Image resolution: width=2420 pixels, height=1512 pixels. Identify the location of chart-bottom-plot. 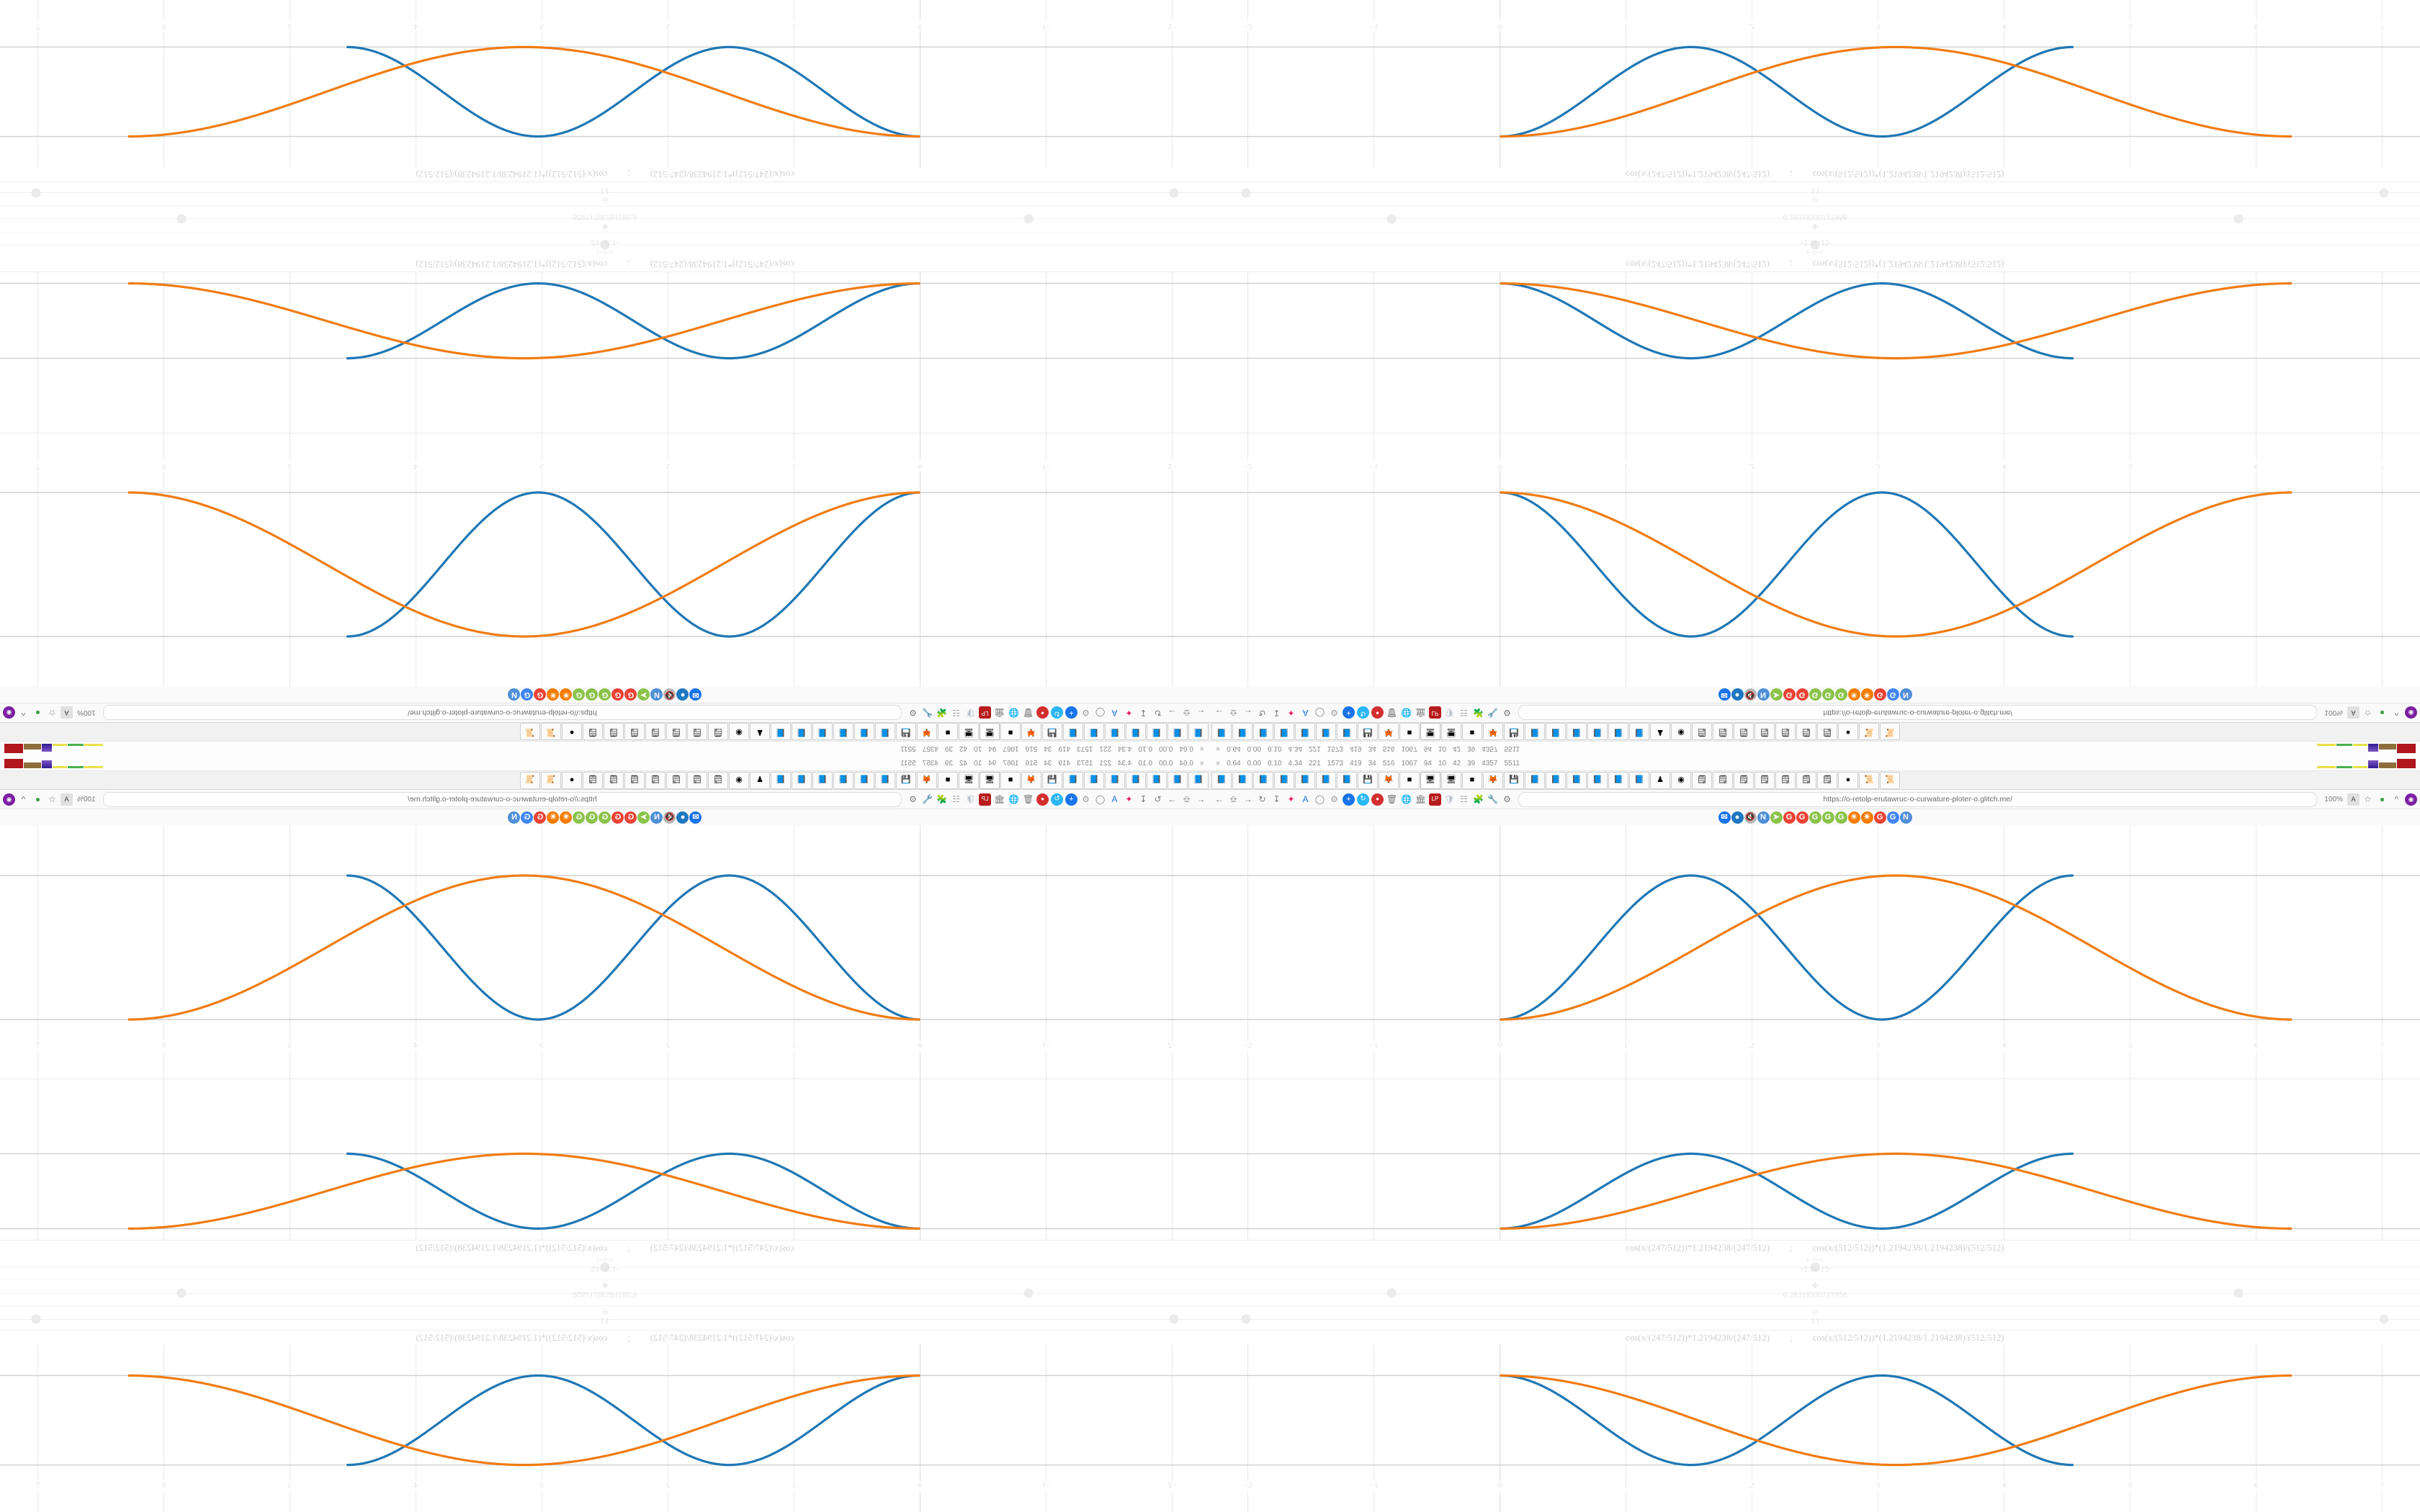
(1815, 1412).